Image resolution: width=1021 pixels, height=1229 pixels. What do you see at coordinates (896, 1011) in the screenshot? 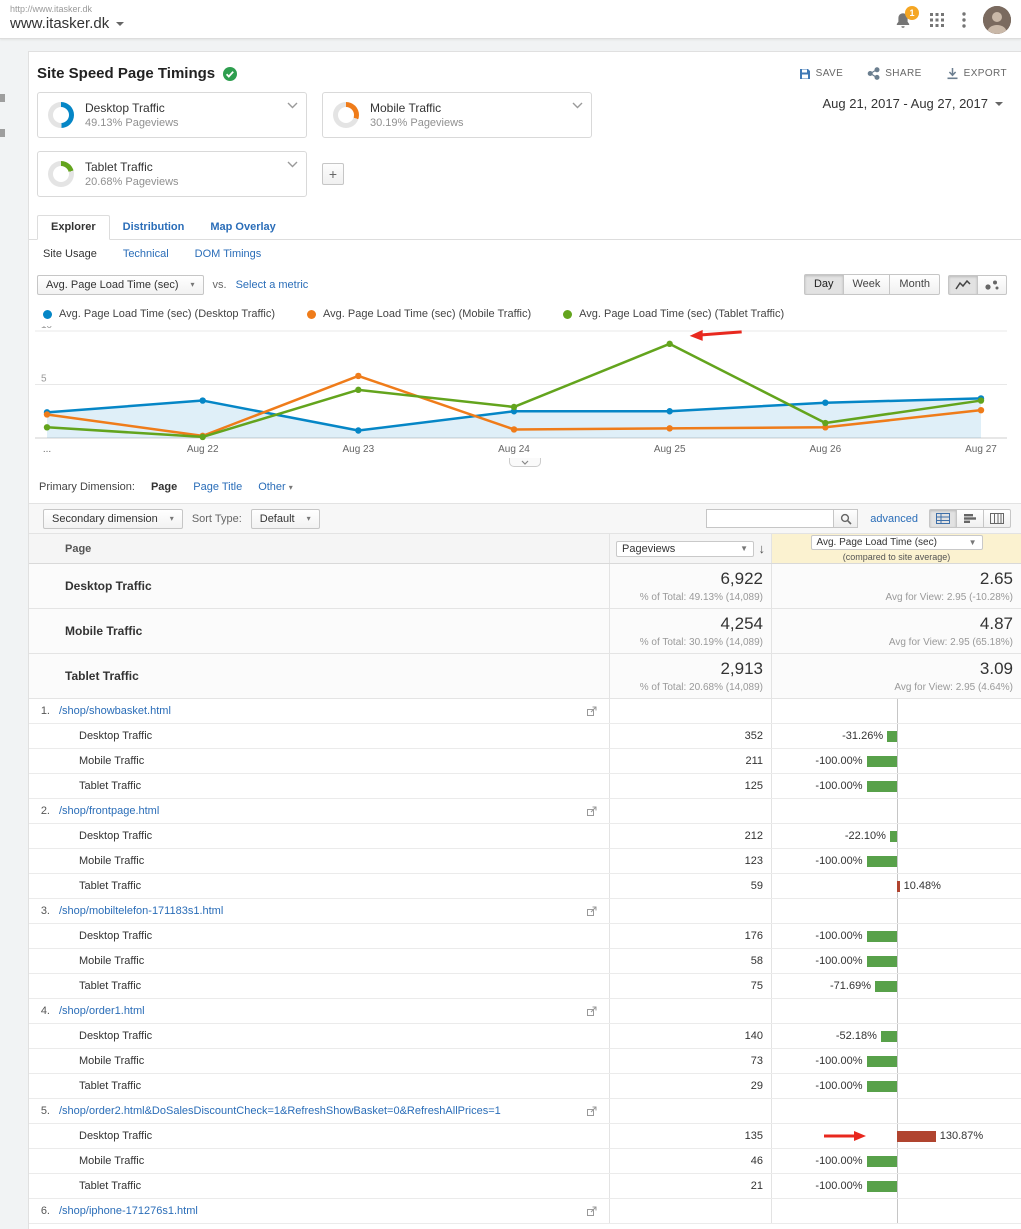
I see `metric-cell` at bounding box center [896, 1011].